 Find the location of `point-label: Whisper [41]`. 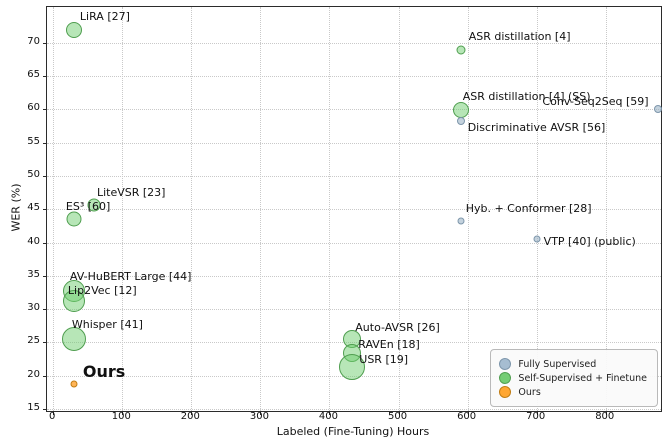

point-label: Whisper [41] is located at coordinates (107, 325).